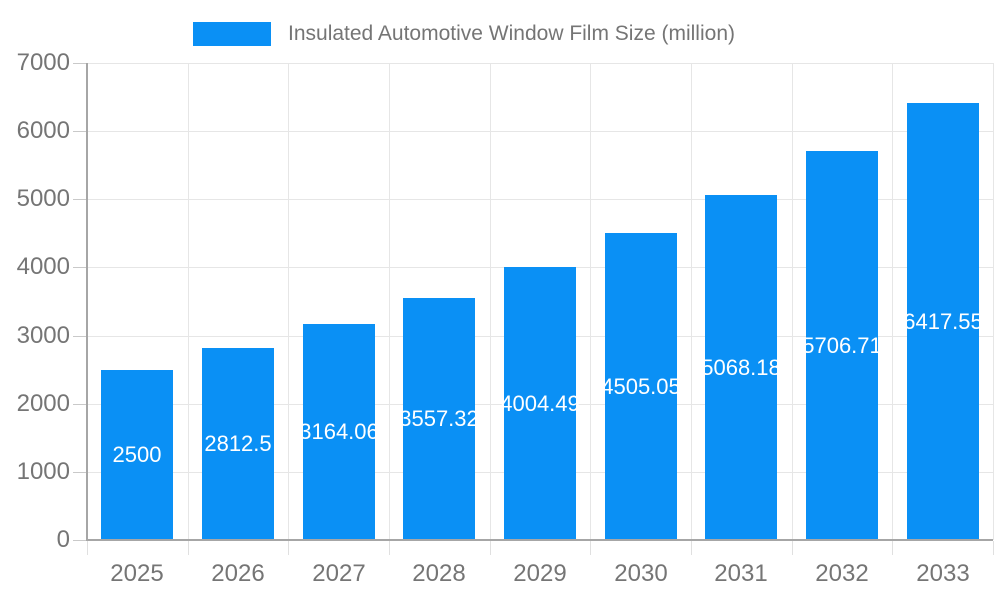 The height and width of the screenshot is (600, 1000). Describe the element at coordinates (539, 540) in the screenshot. I see `x-axis-line` at that location.